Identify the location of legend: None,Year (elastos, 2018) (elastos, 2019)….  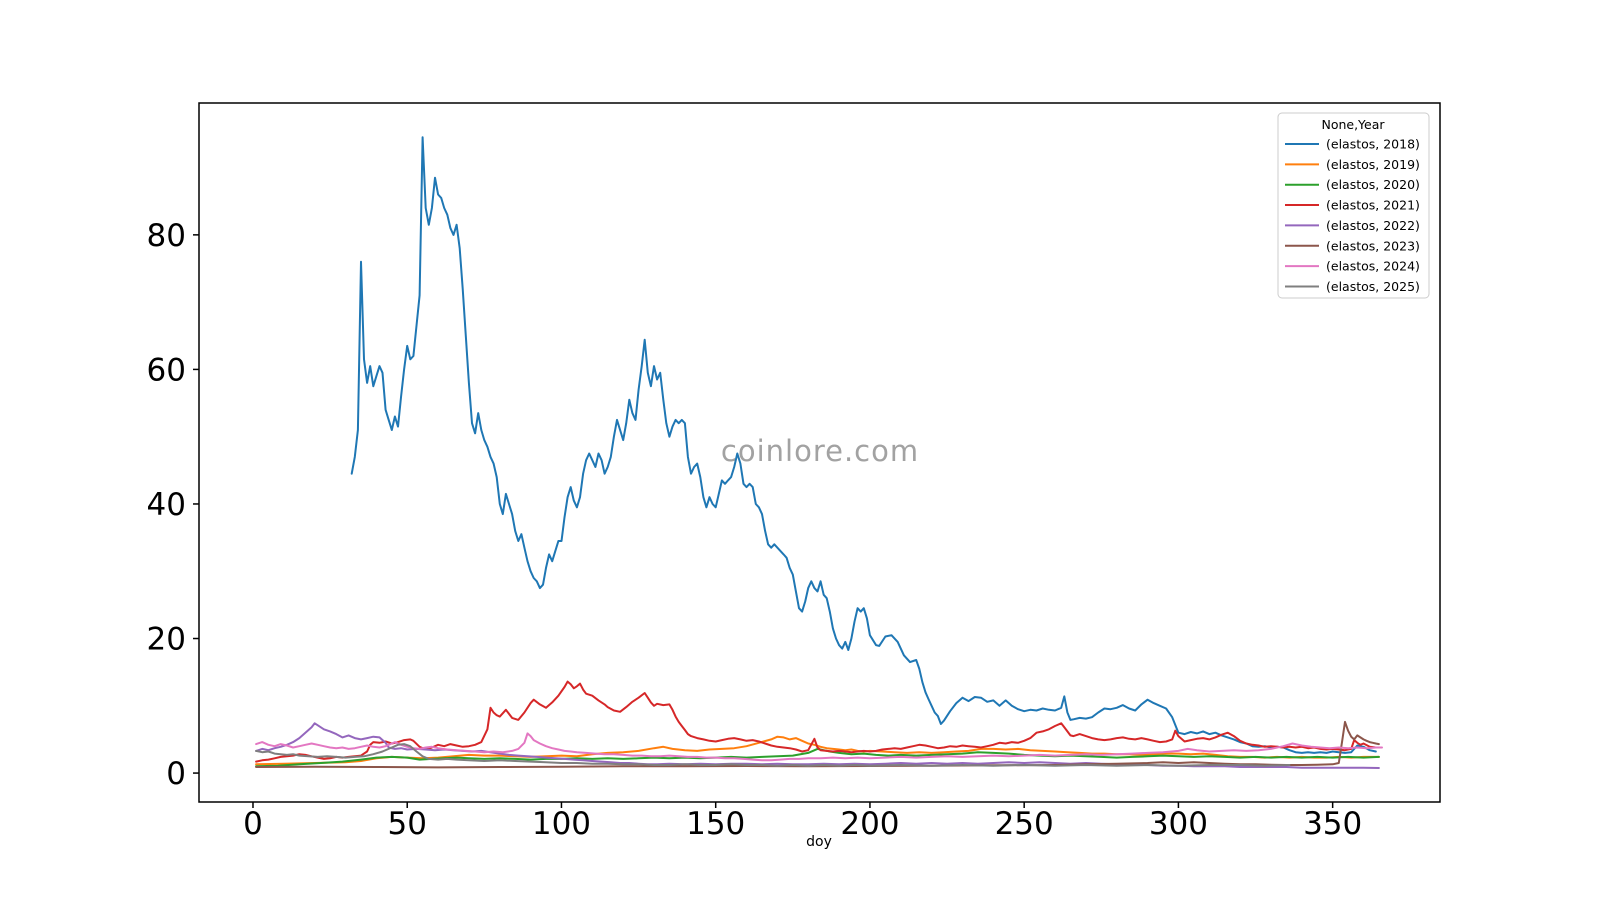
(1353, 205).